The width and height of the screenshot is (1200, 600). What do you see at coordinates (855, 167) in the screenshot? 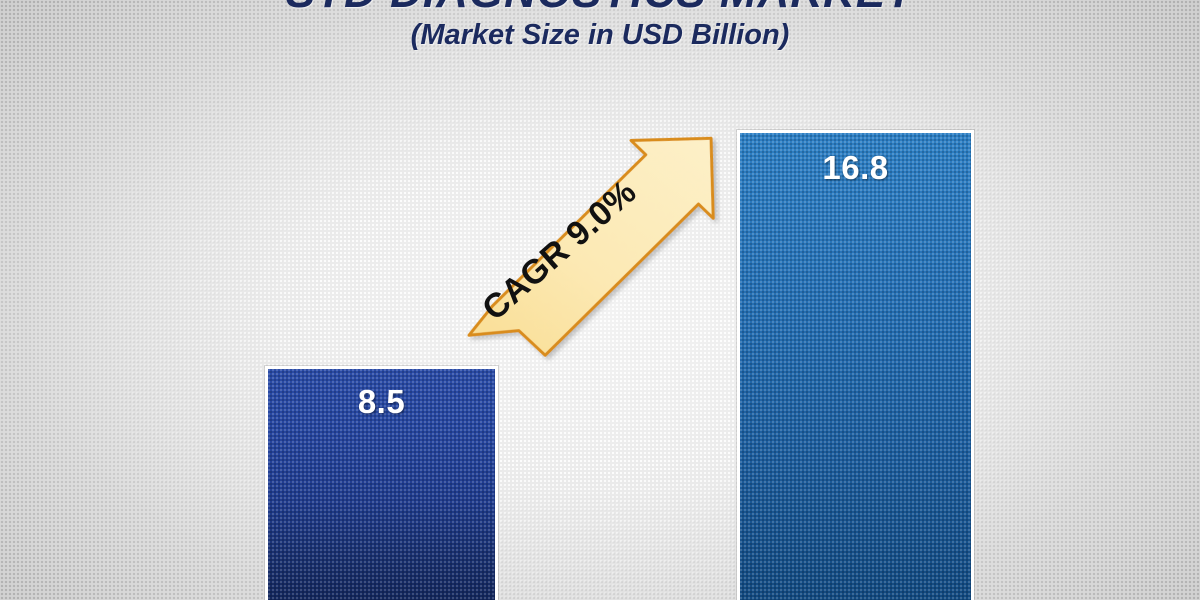
I see `bar-value-label: 16.8` at bounding box center [855, 167].